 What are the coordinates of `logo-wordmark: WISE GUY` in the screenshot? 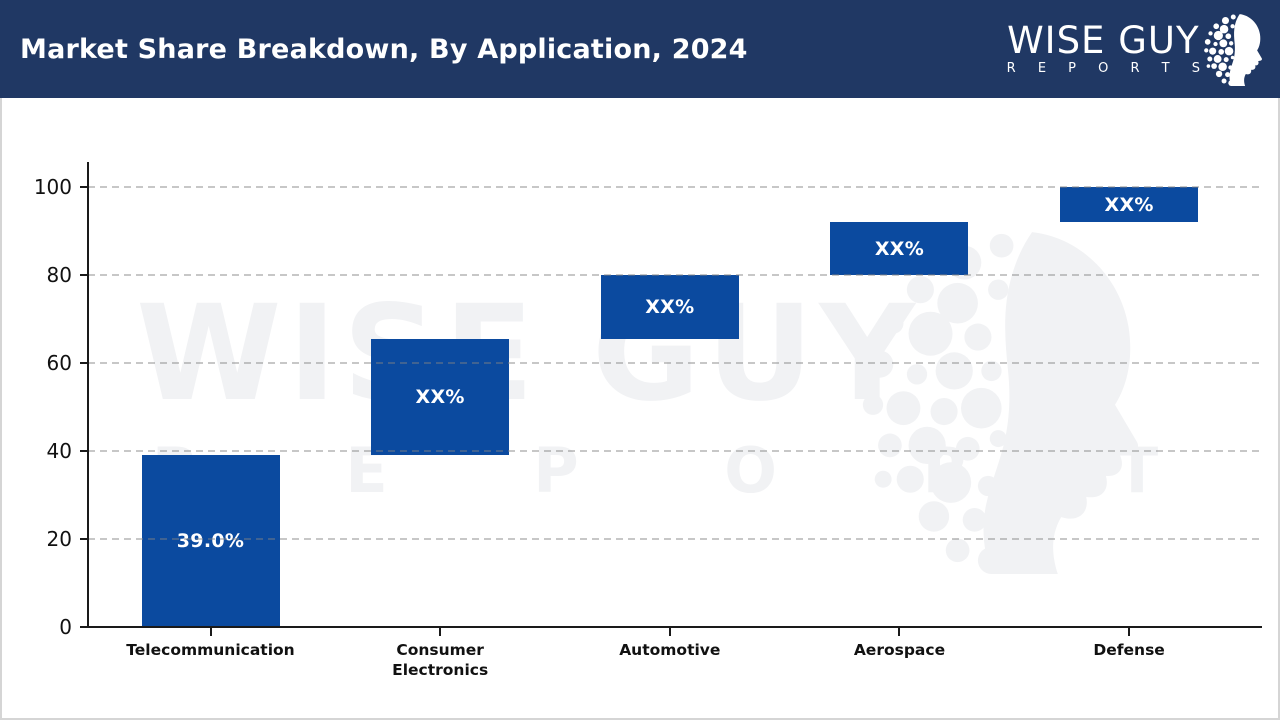 It's located at (1103, 40).